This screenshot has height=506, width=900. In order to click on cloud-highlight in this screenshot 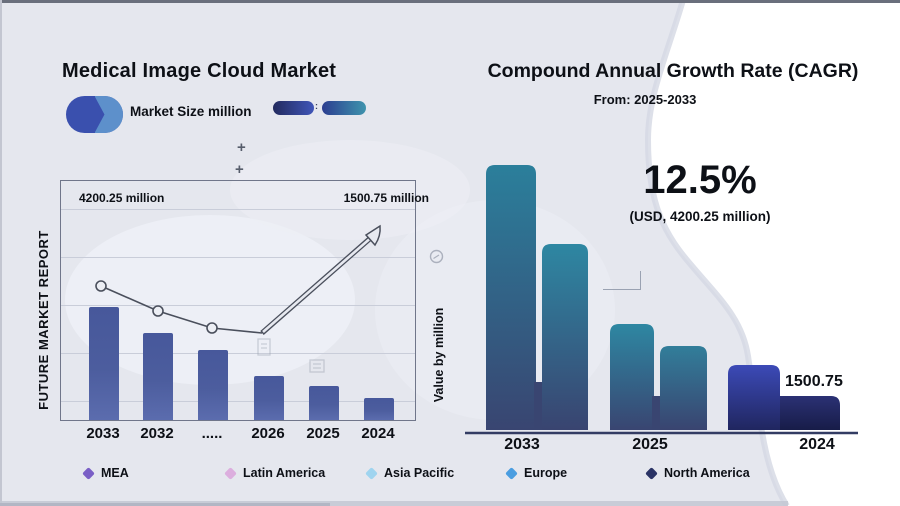, I will do `click(350, 190)`.